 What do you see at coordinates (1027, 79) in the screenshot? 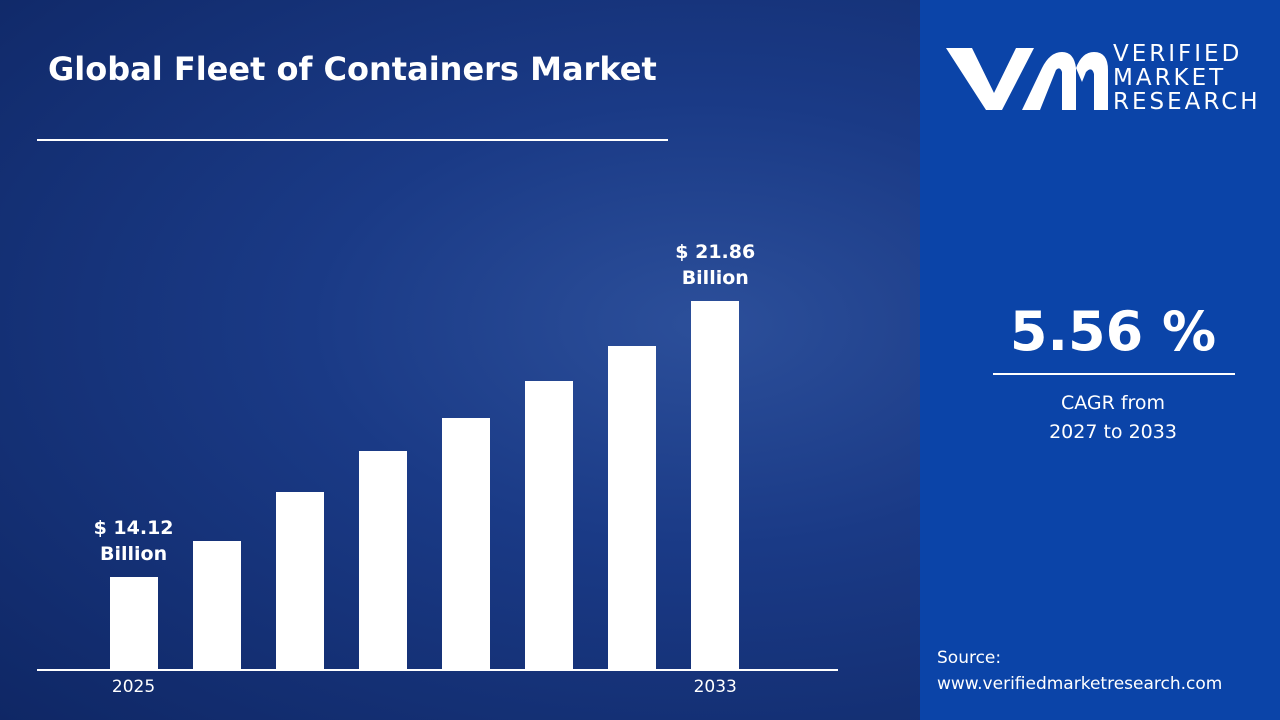
I see `logo-mark` at bounding box center [1027, 79].